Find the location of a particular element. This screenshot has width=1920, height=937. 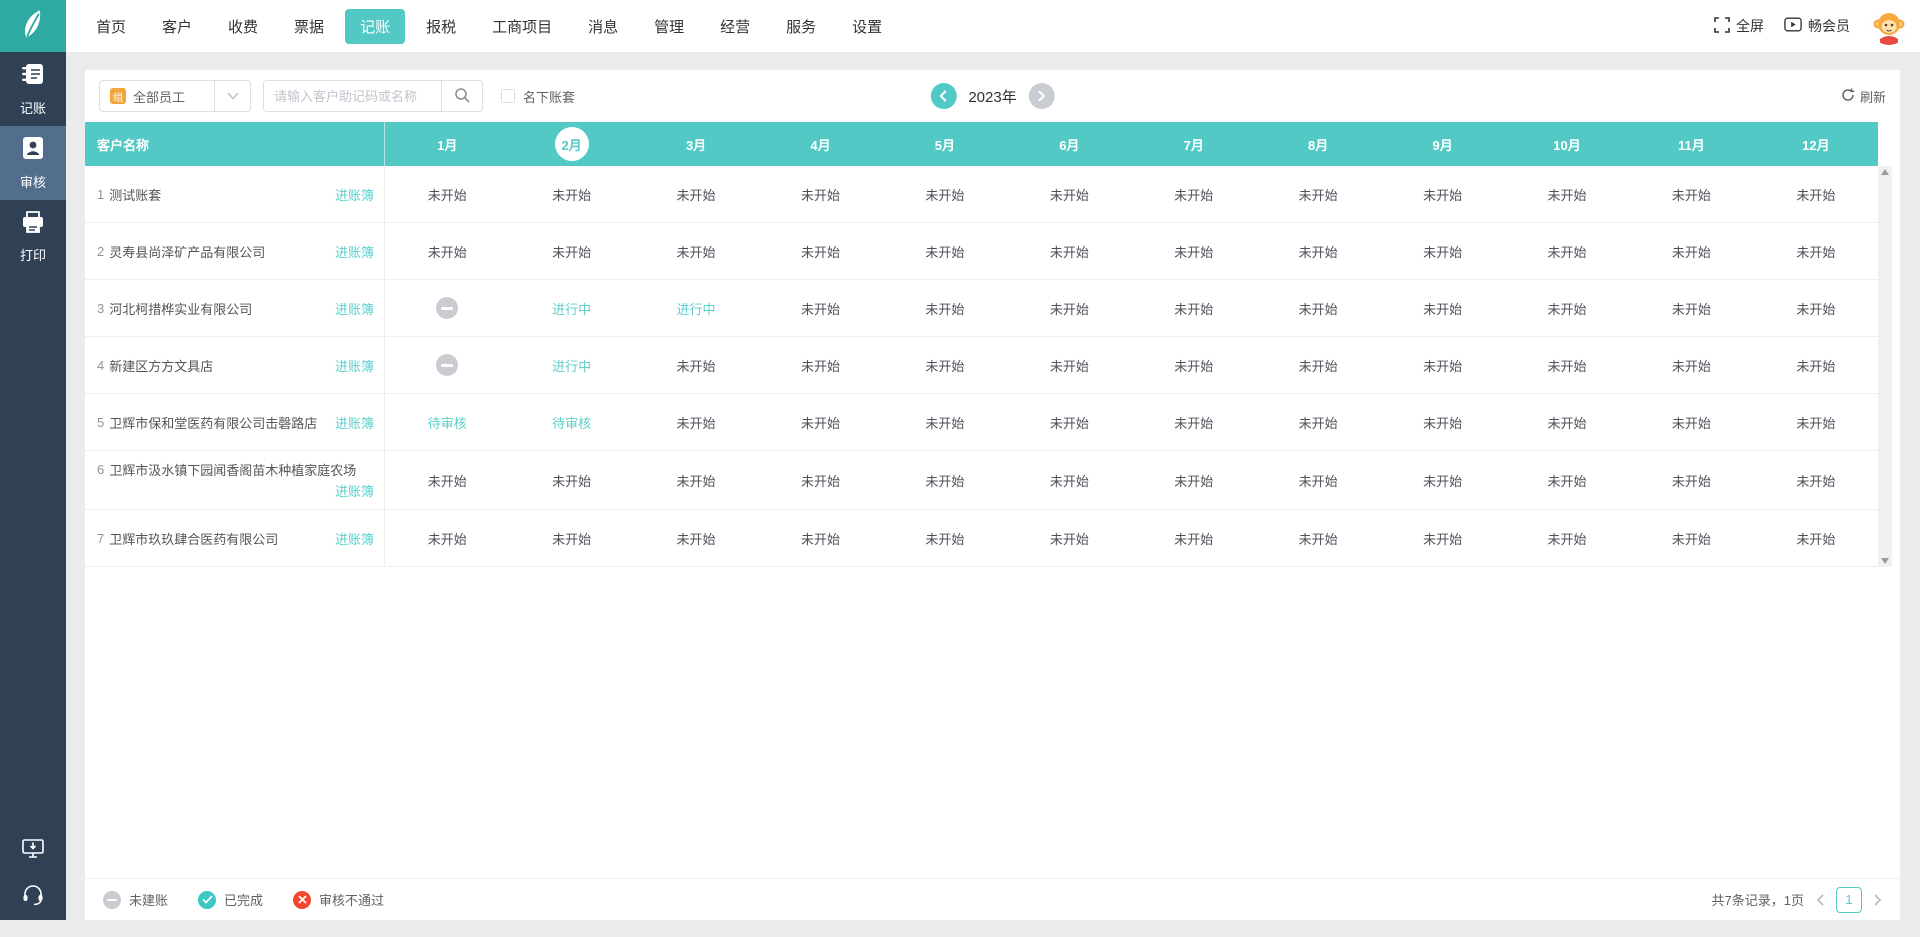

column-header-month-11: 11月 is located at coordinates (1691, 145).